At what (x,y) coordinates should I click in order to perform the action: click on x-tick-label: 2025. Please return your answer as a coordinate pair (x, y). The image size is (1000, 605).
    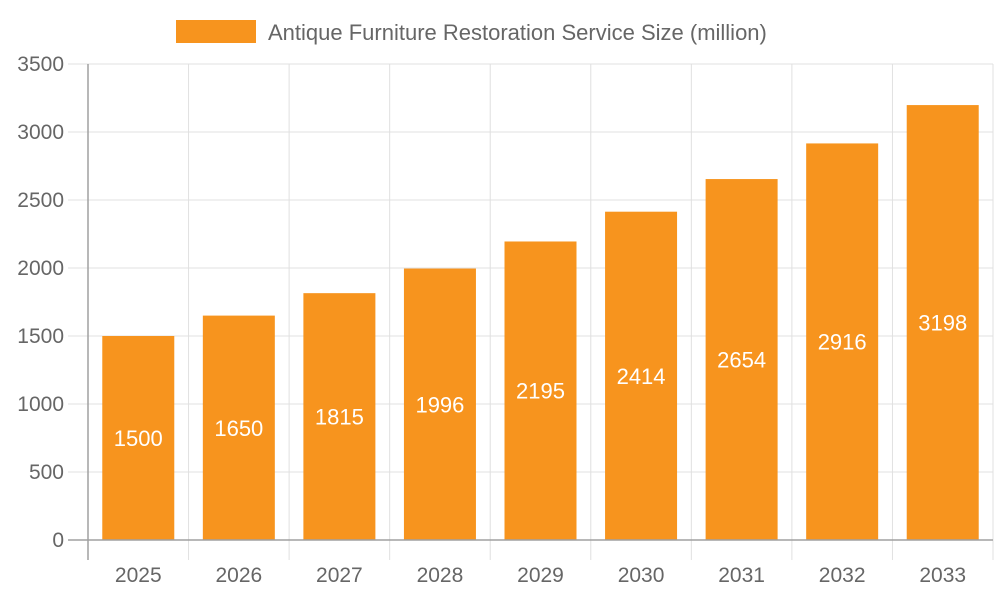
    Looking at the image, I should click on (138, 575).